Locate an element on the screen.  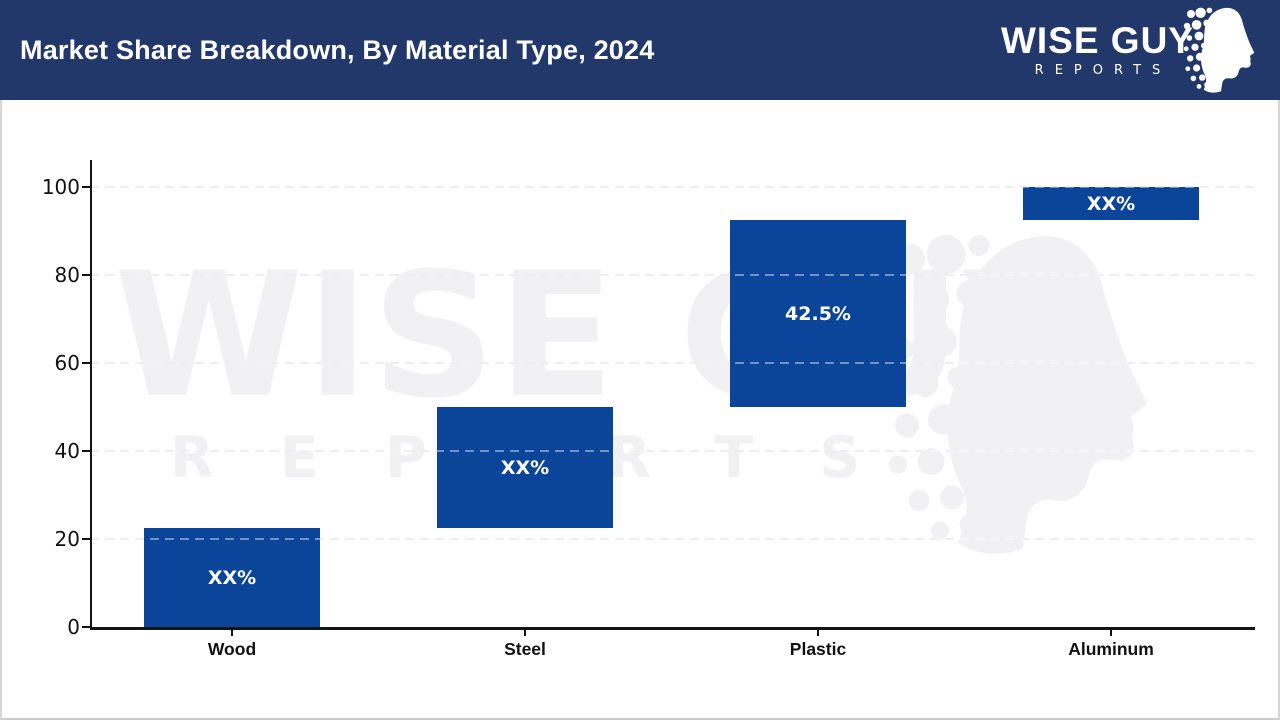
x-tick-label-wood: Wood is located at coordinates (232, 649).